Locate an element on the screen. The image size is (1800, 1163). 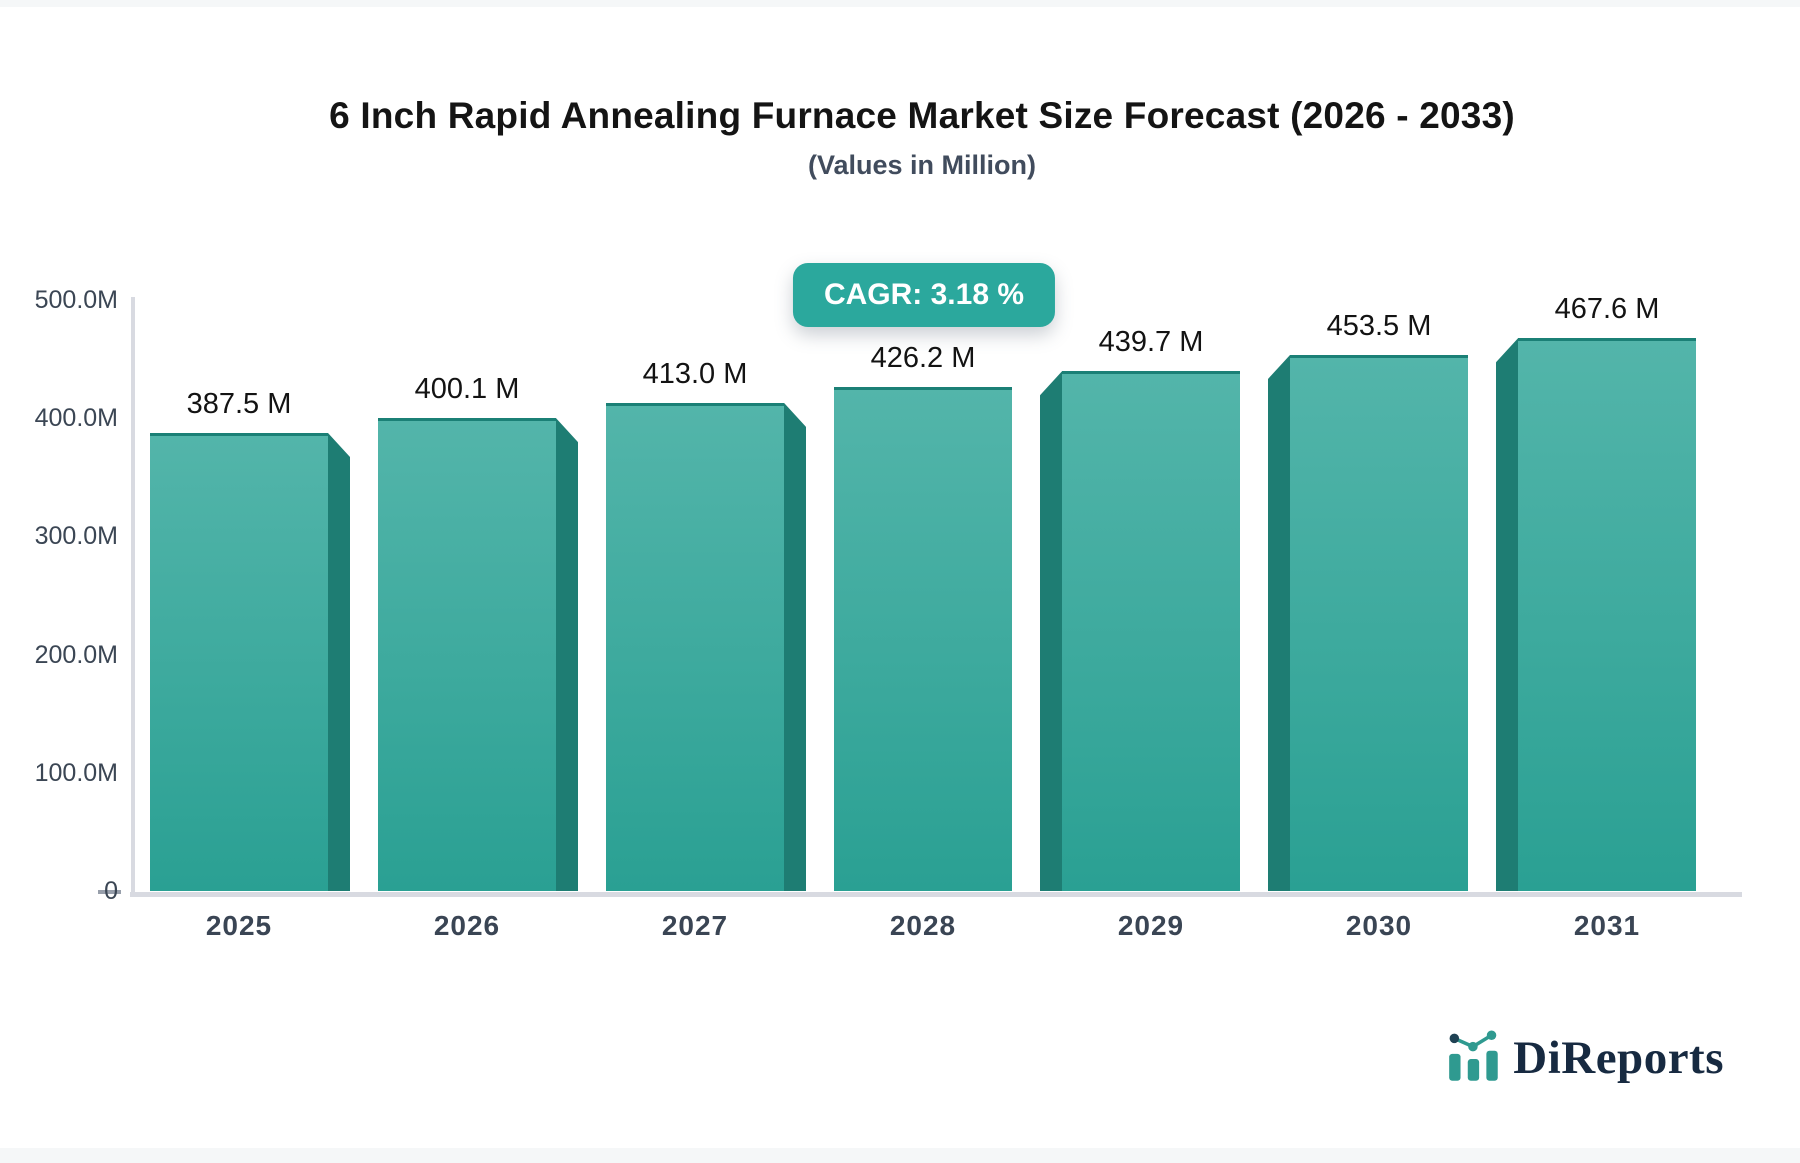
bar-2027 is located at coordinates (706, 647).